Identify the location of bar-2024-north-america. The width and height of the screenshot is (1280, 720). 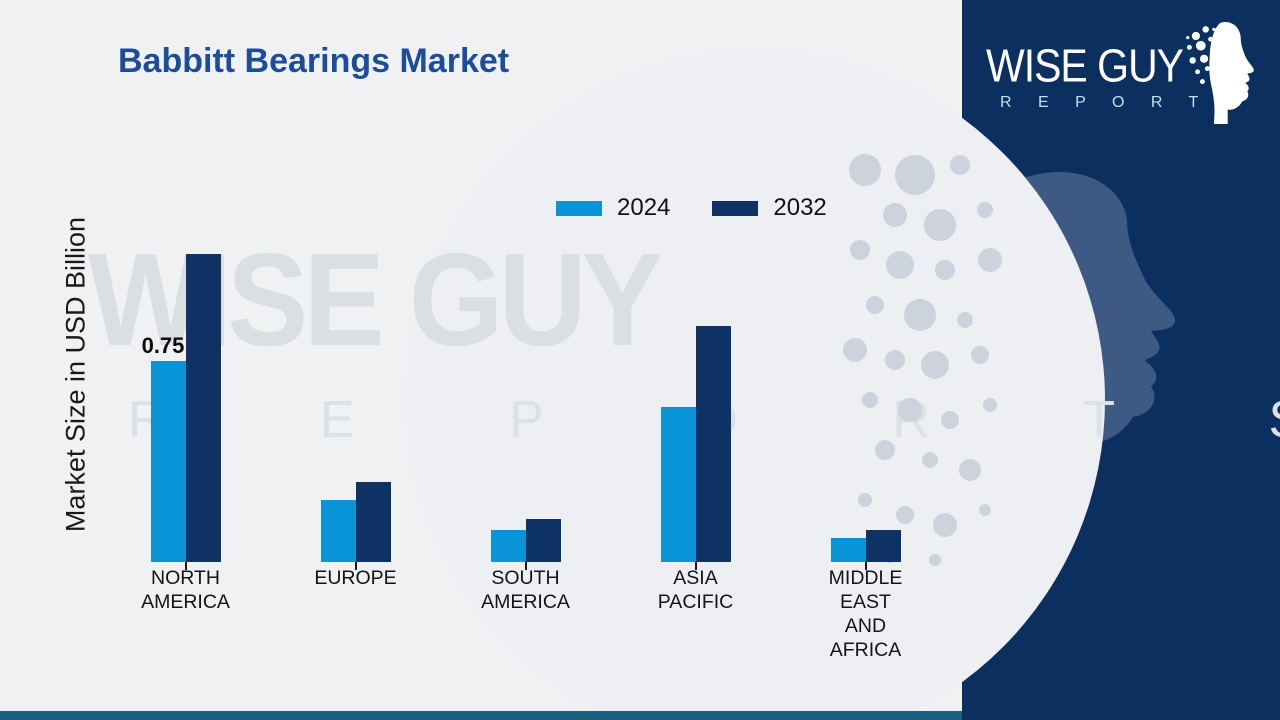
(168, 461).